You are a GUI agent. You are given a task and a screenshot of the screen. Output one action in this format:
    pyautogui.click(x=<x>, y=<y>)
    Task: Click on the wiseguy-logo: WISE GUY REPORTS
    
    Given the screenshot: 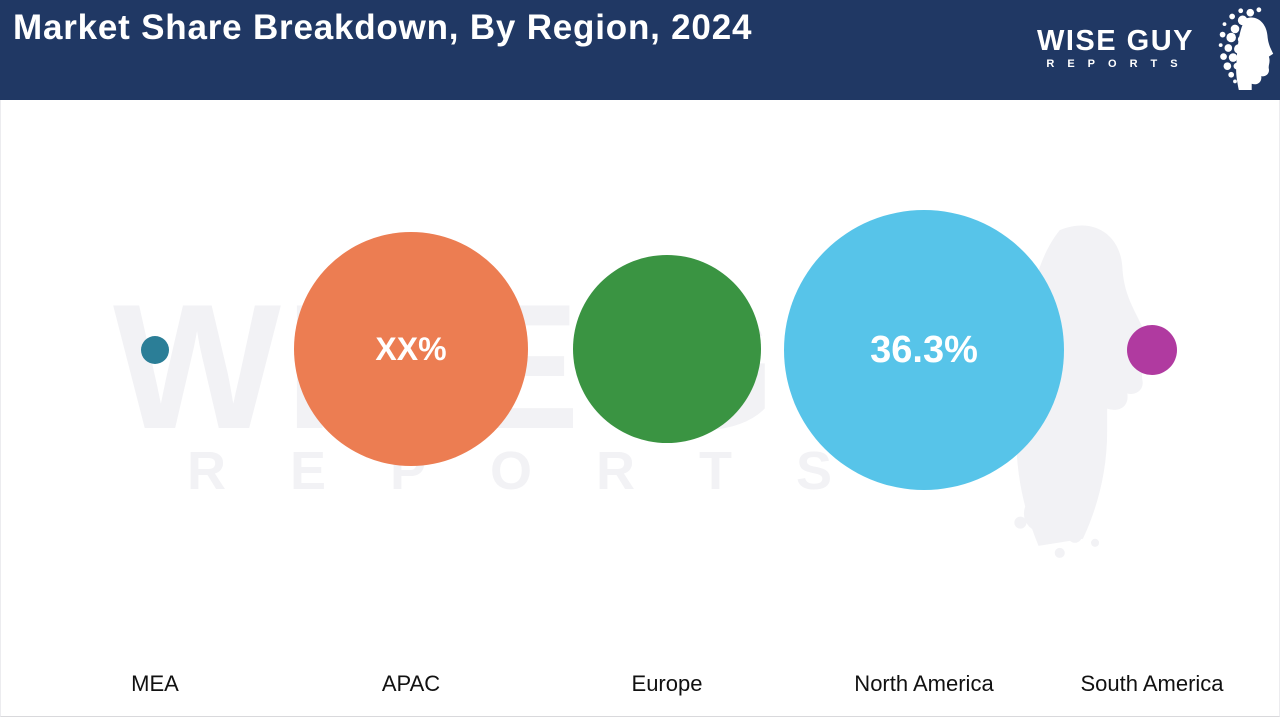 What is the action you would take?
    pyautogui.click(x=1155, y=48)
    